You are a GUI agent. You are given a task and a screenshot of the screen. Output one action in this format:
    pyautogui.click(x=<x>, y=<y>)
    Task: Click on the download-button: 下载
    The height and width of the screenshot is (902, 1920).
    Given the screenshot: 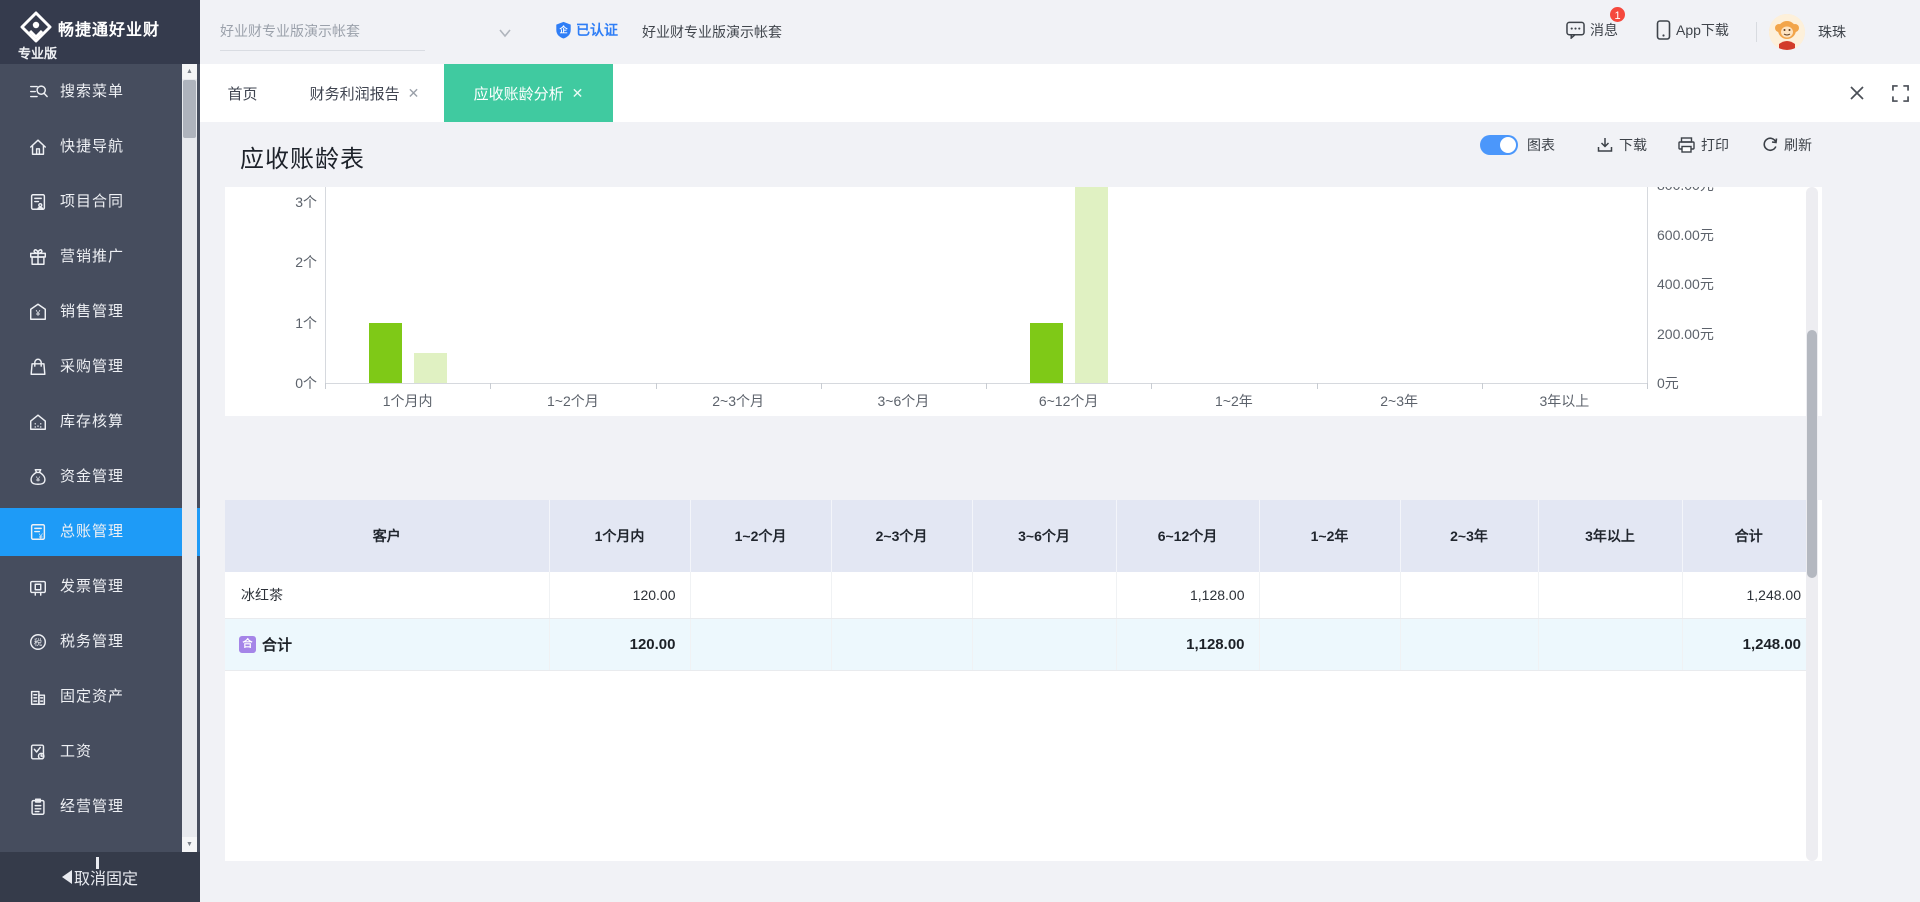 What is the action you would take?
    pyautogui.click(x=1622, y=145)
    